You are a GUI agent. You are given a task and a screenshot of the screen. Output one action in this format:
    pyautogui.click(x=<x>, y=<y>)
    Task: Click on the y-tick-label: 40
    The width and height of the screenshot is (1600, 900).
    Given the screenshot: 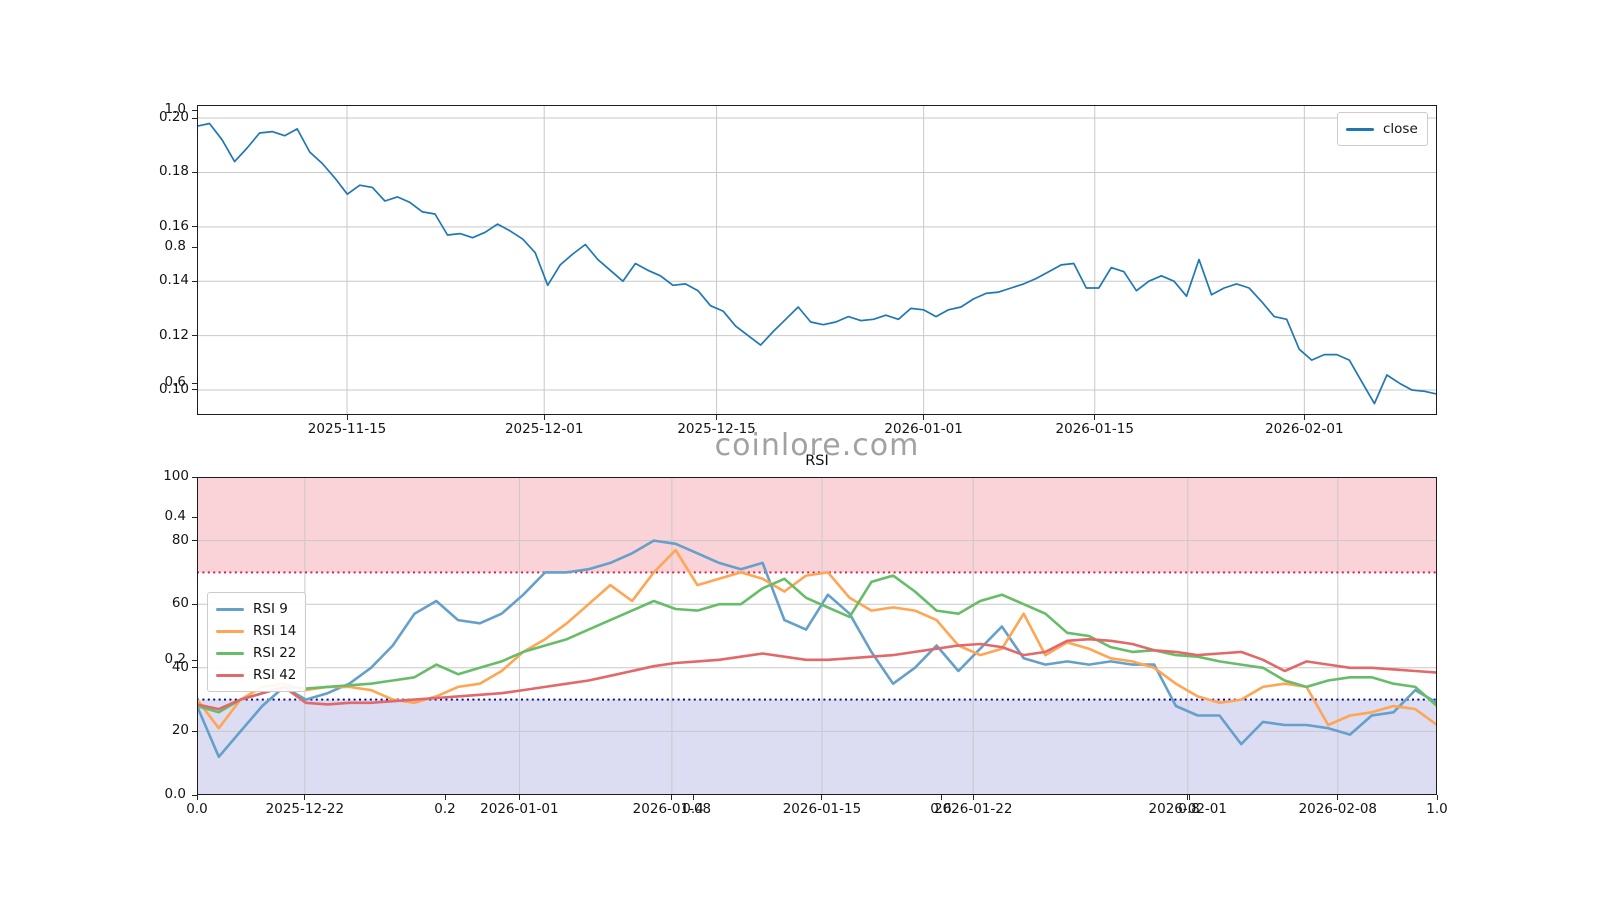 What is the action you would take?
    pyautogui.click(x=180, y=666)
    